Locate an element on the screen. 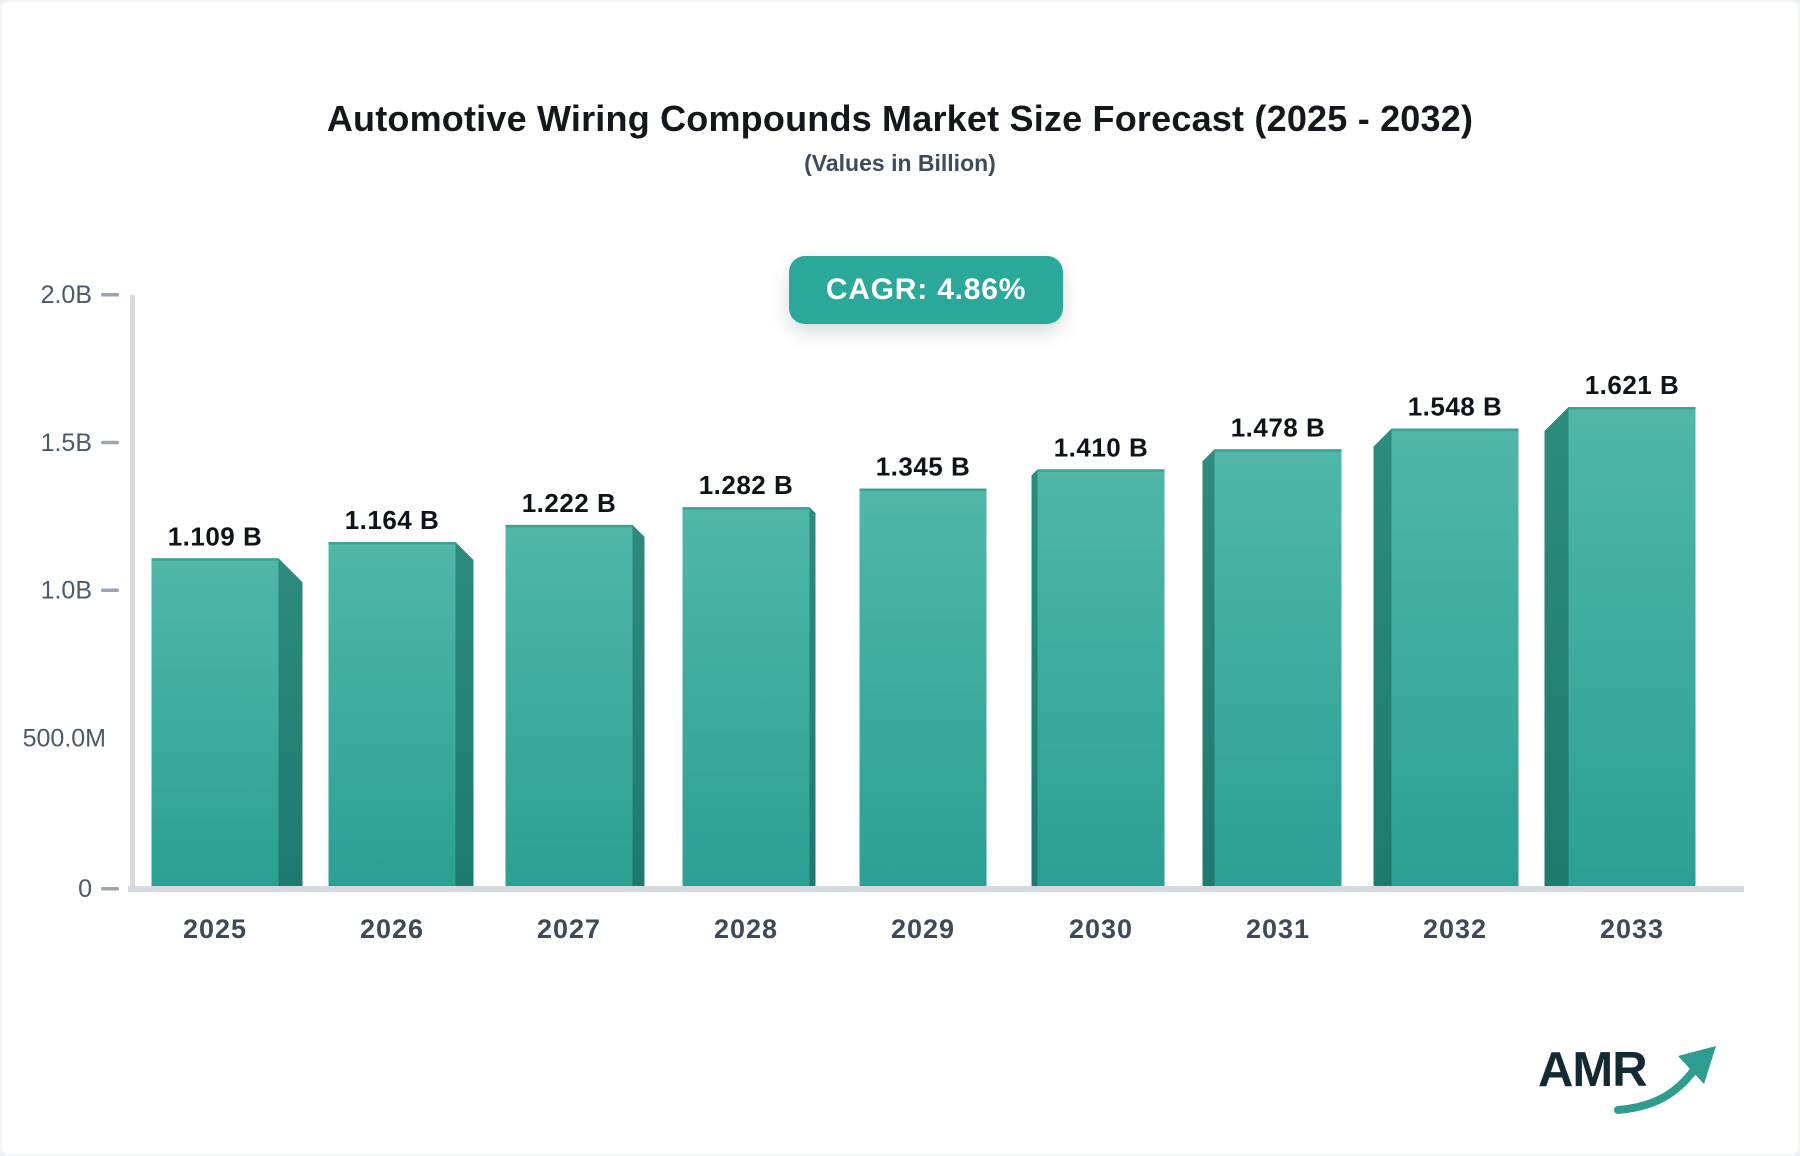 This screenshot has height=1156, width=1800. bar-2033 is located at coordinates (1632, 646).